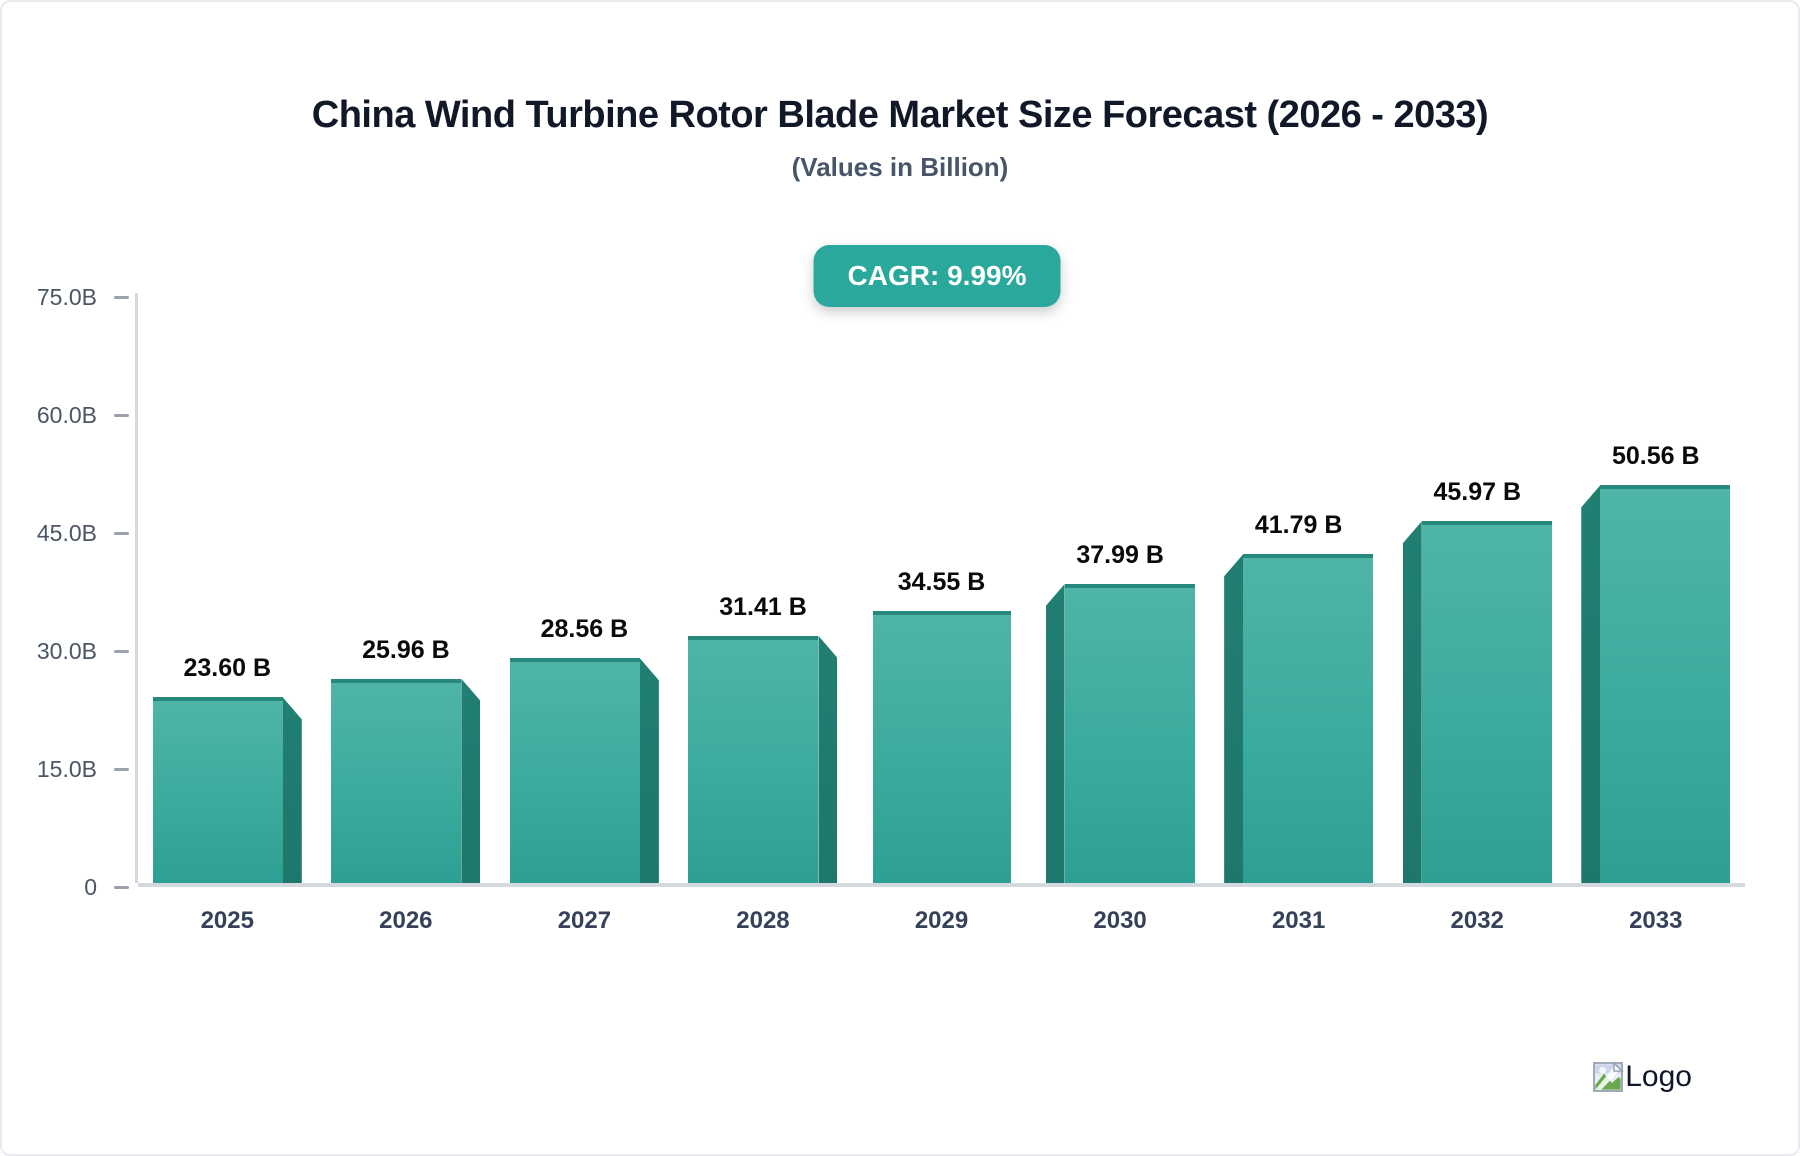 The height and width of the screenshot is (1156, 1800). I want to click on bar-value-label: 50.56 B, so click(1656, 456).